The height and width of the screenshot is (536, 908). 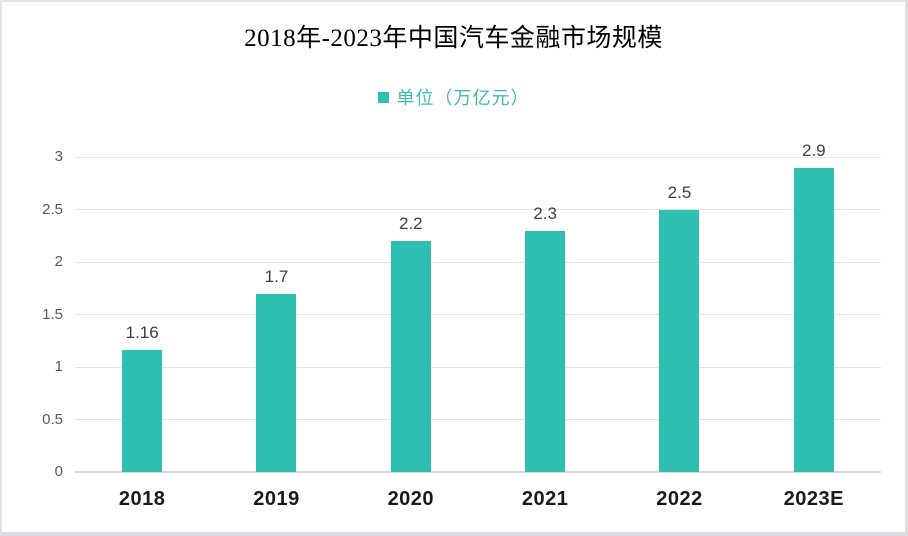 What do you see at coordinates (453, 38) in the screenshot?
I see `chart-title: 2018年-2023年中国汽车金融市场规模` at bounding box center [453, 38].